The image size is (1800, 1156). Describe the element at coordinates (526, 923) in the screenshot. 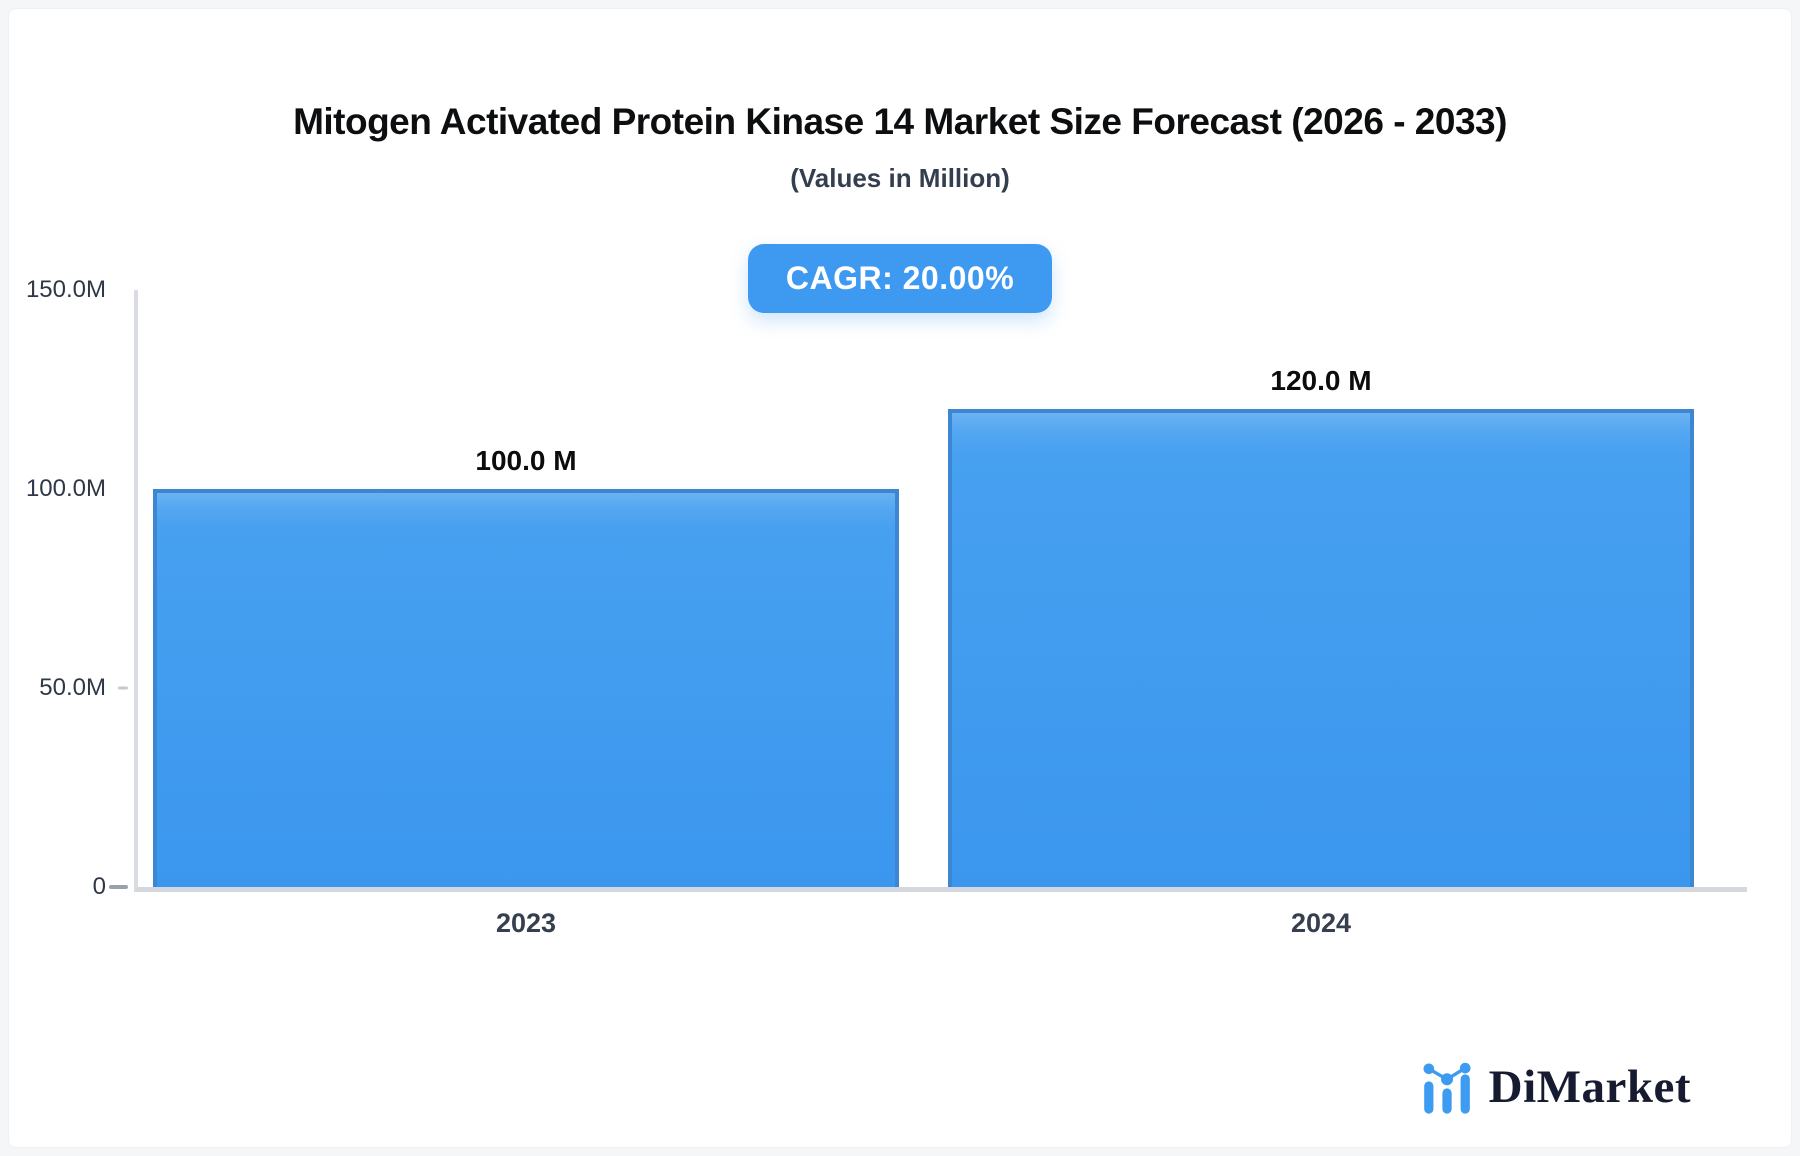

I see `x-axis-label: 2023` at that location.